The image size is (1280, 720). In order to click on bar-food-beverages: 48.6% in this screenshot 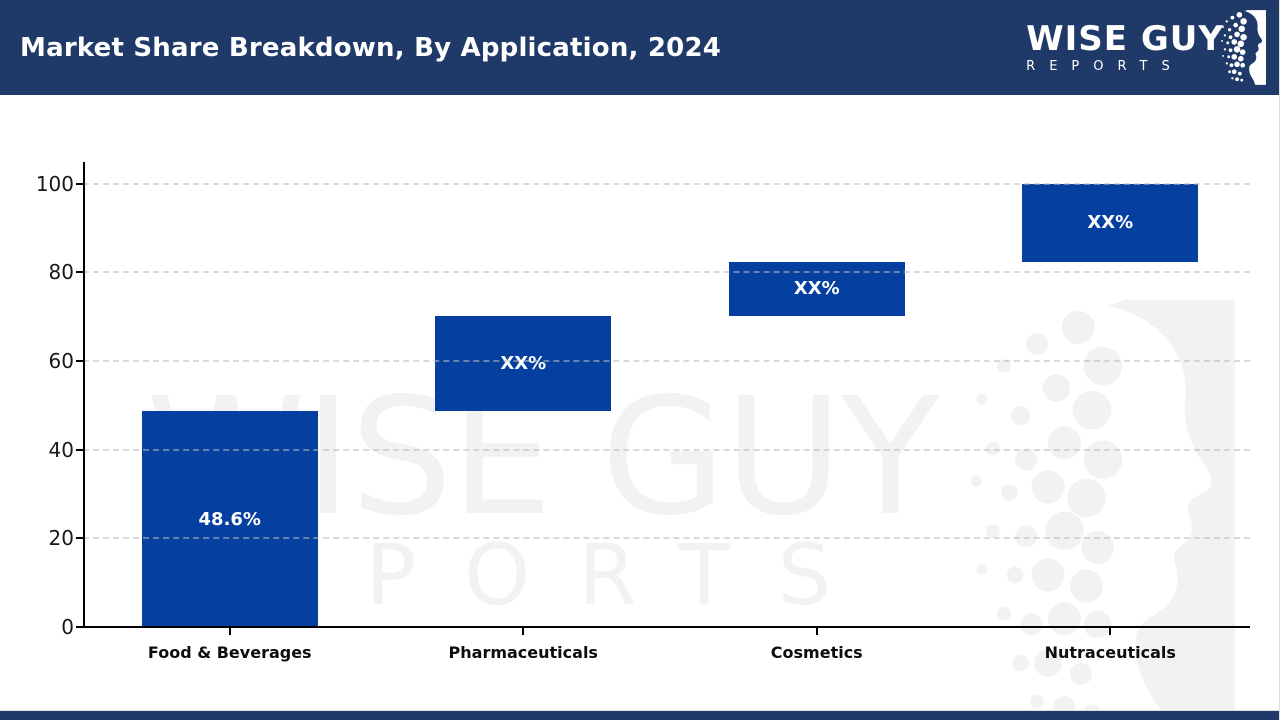, I will do `click(229, 519)`.